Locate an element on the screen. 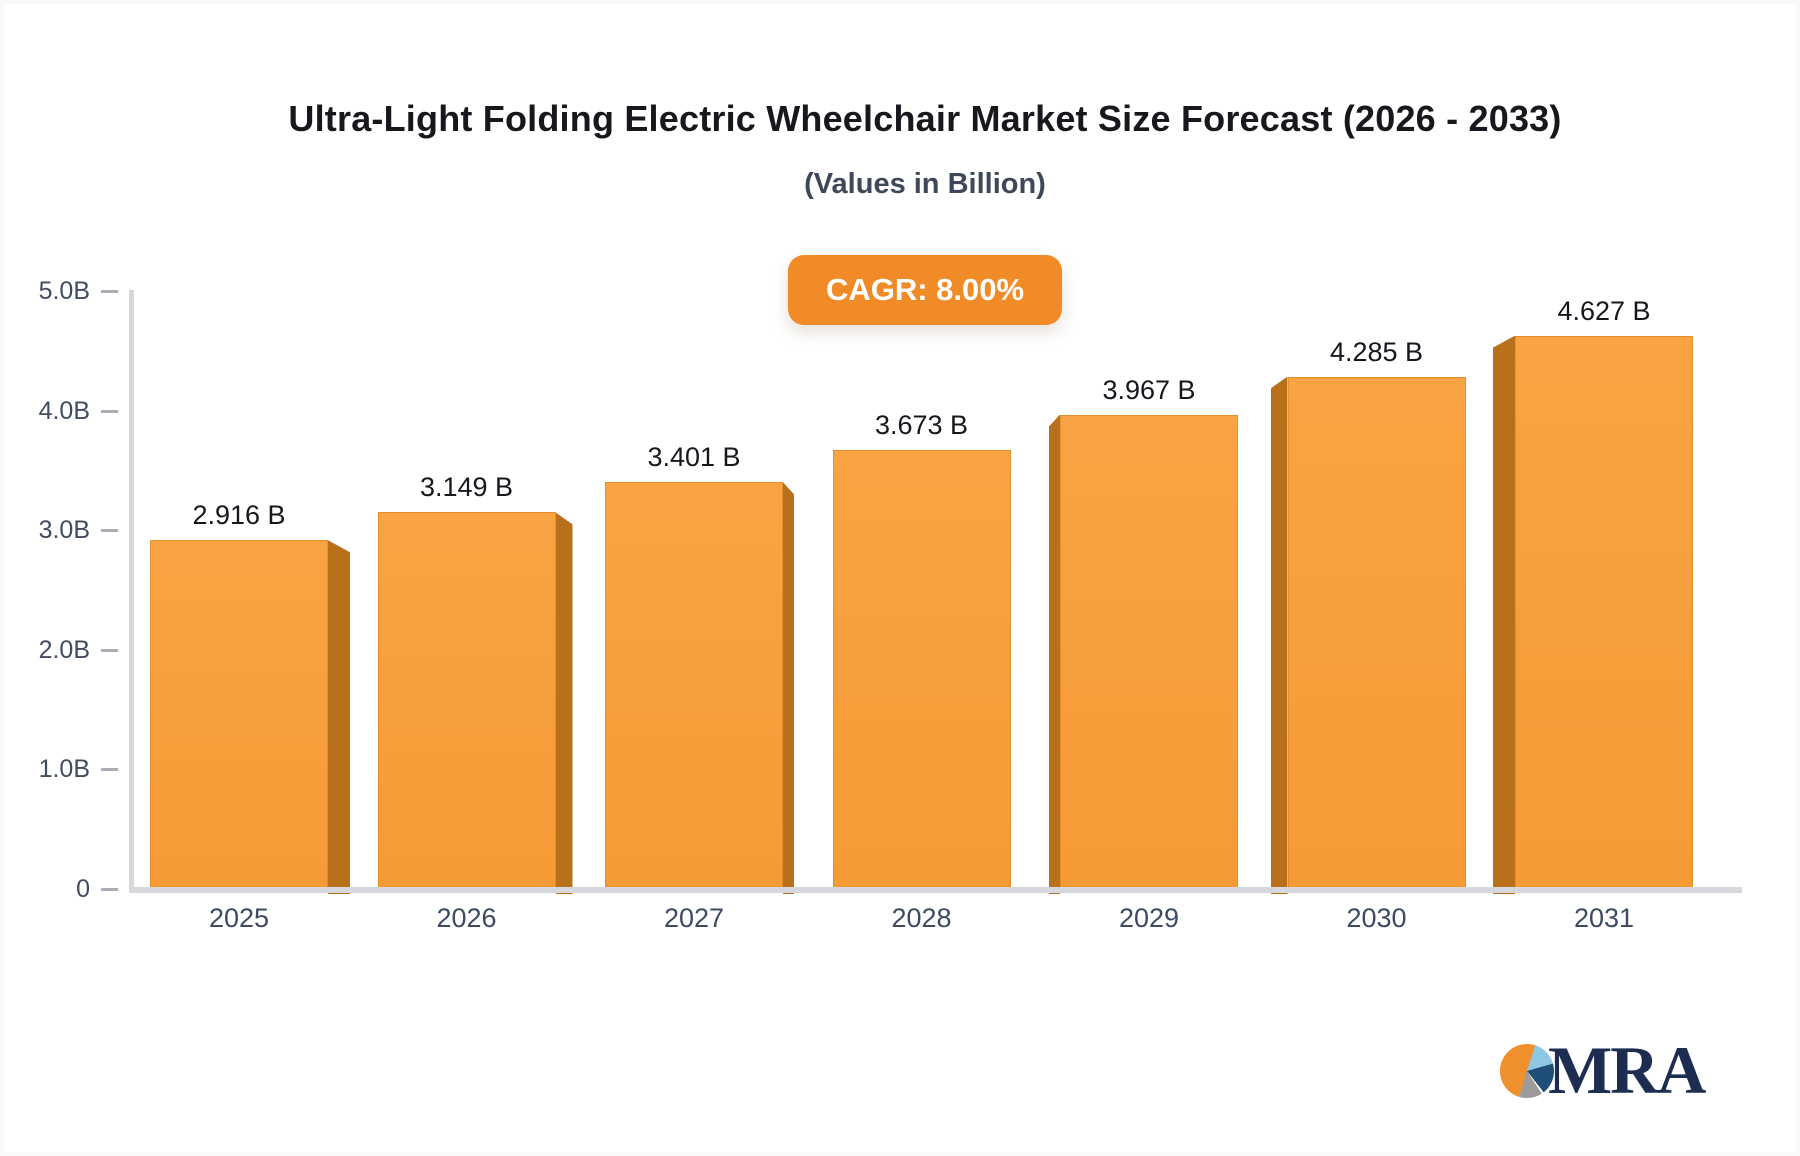 The width and height of the screenshot is (1800, 1156). mra-logo: MRA is located at coordinates (1603, 1070).